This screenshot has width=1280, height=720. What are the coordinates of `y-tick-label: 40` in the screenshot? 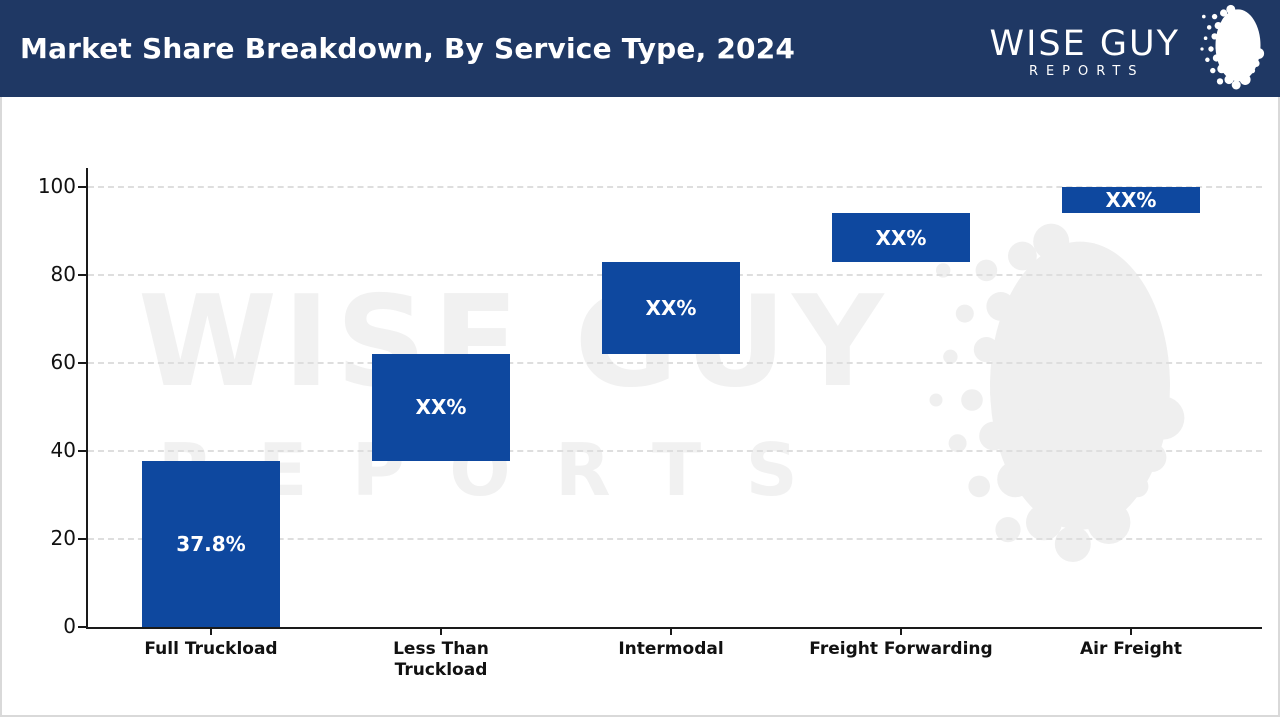 It's located at (63, 450).